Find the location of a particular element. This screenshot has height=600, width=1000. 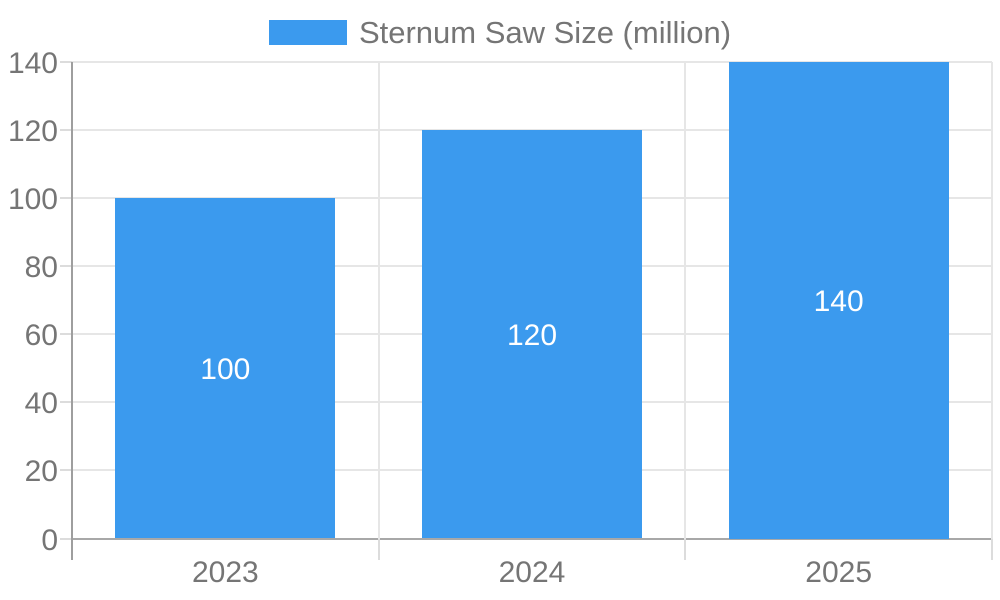

y-axis-line is located at coordinates (72, 311).